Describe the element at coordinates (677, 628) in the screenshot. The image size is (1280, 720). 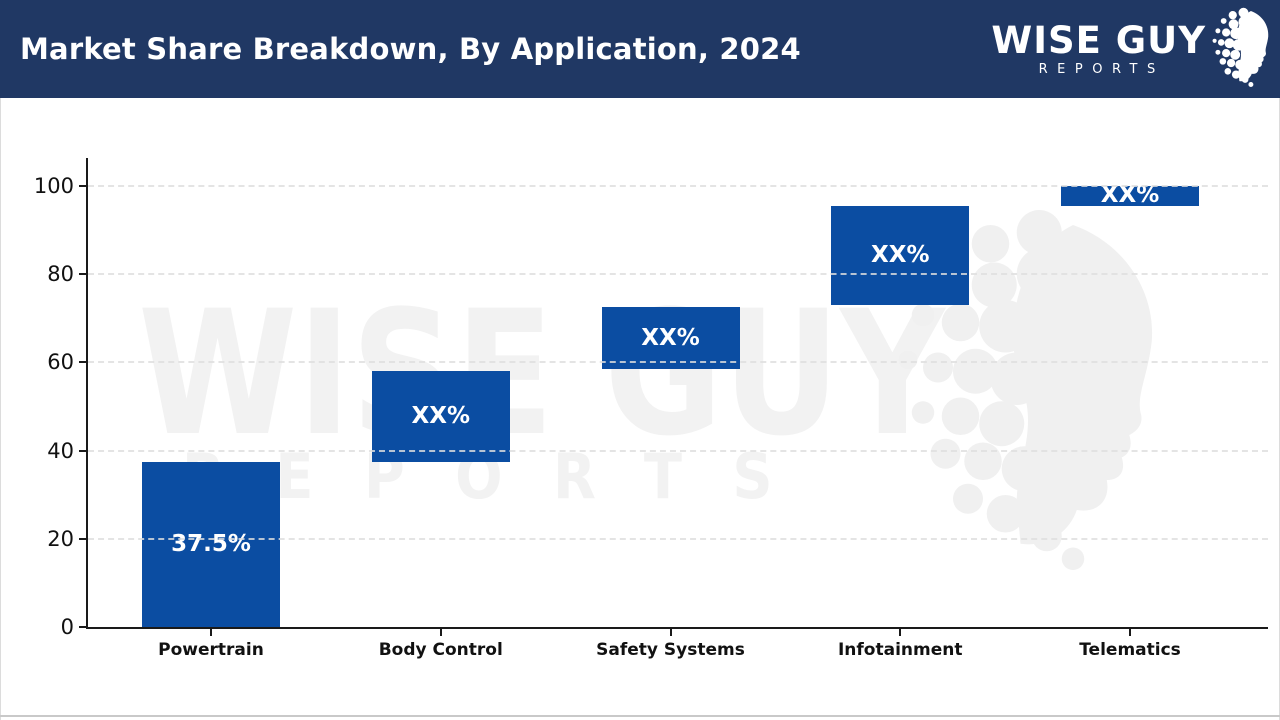
I see `x-axis-line` at that location.